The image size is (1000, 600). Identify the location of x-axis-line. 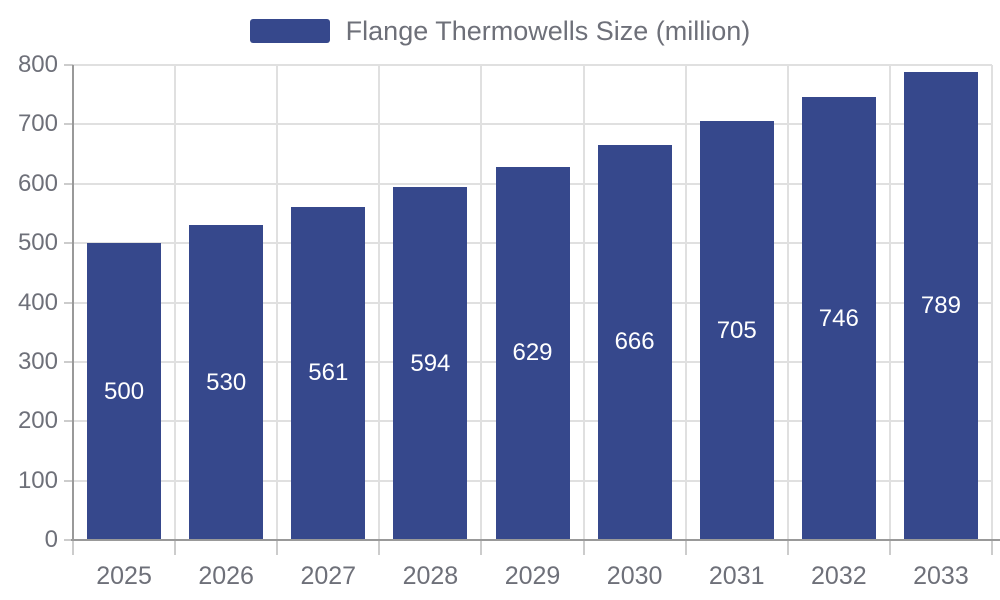
(535, 540).